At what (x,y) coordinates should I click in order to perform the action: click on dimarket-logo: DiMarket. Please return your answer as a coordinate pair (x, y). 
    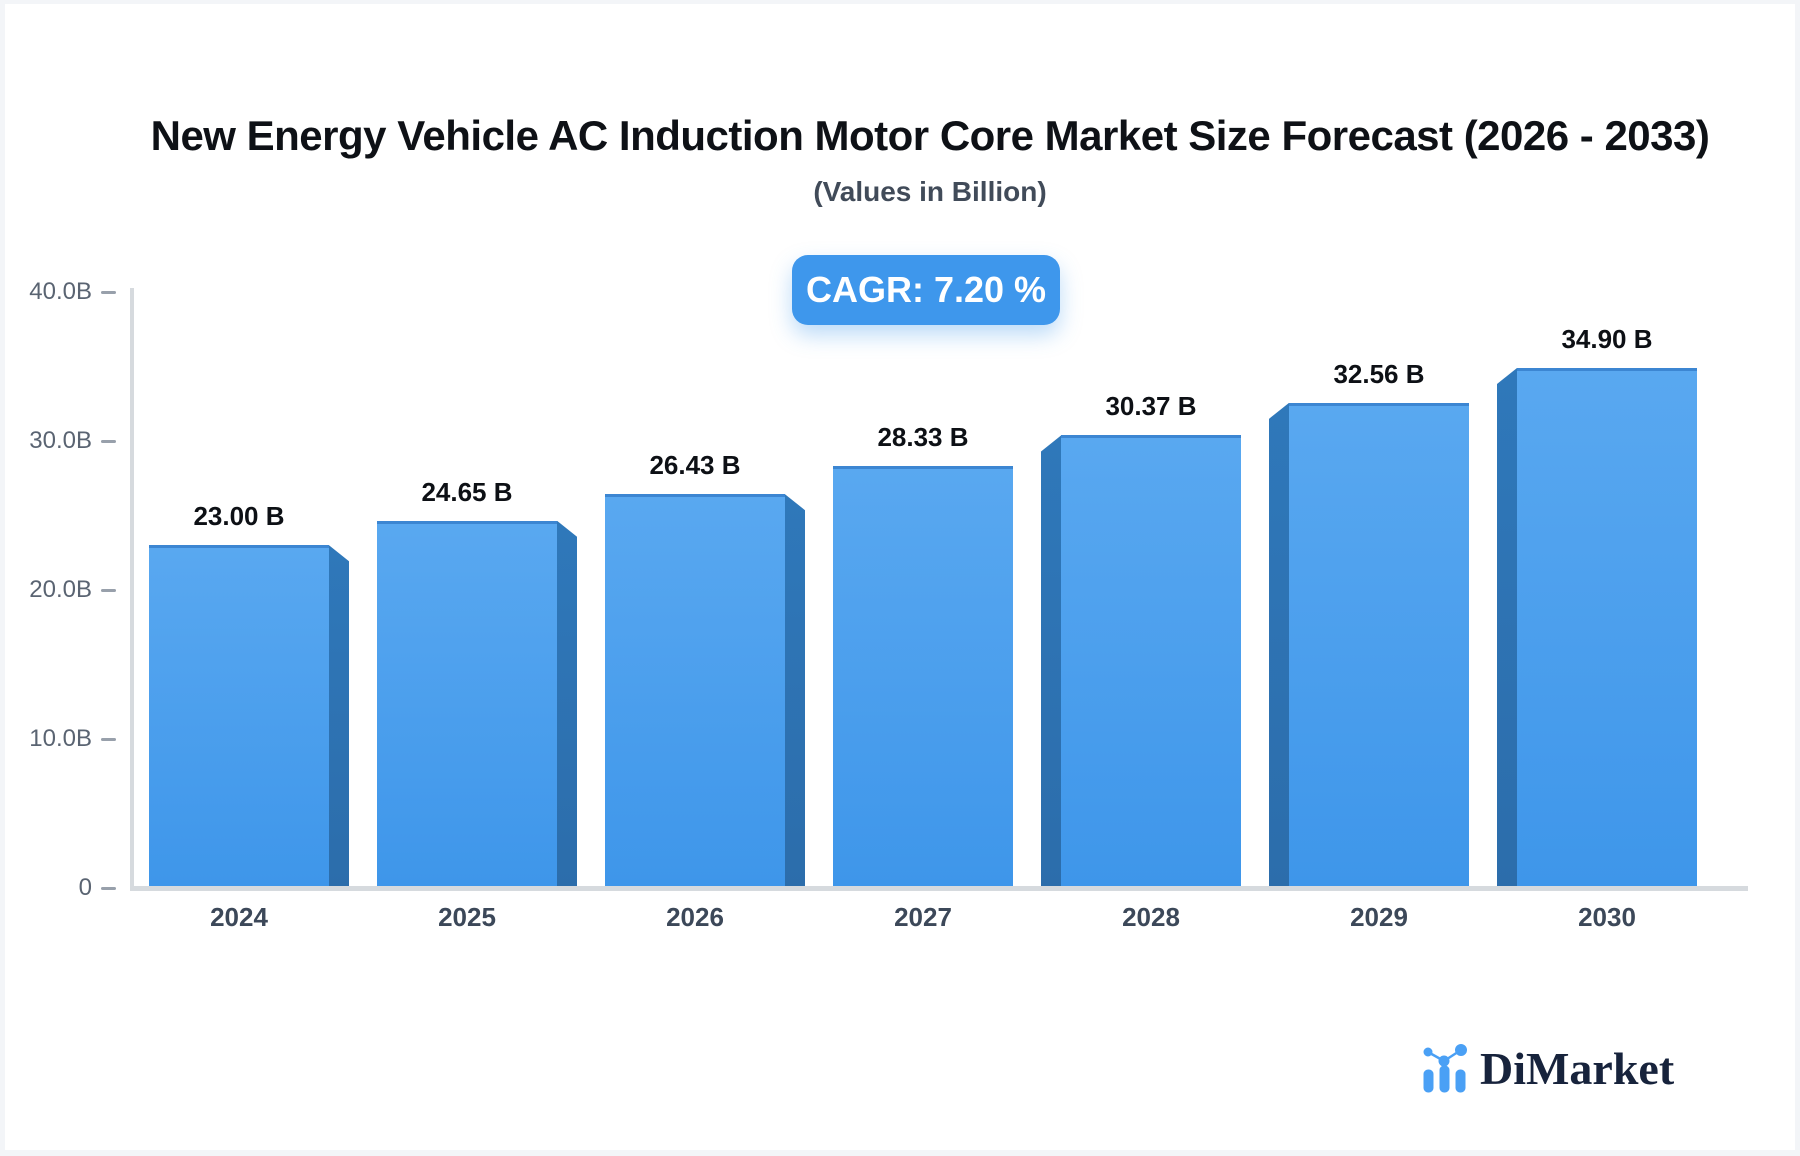
    Looking at the image, I should click on (1548, 1068).